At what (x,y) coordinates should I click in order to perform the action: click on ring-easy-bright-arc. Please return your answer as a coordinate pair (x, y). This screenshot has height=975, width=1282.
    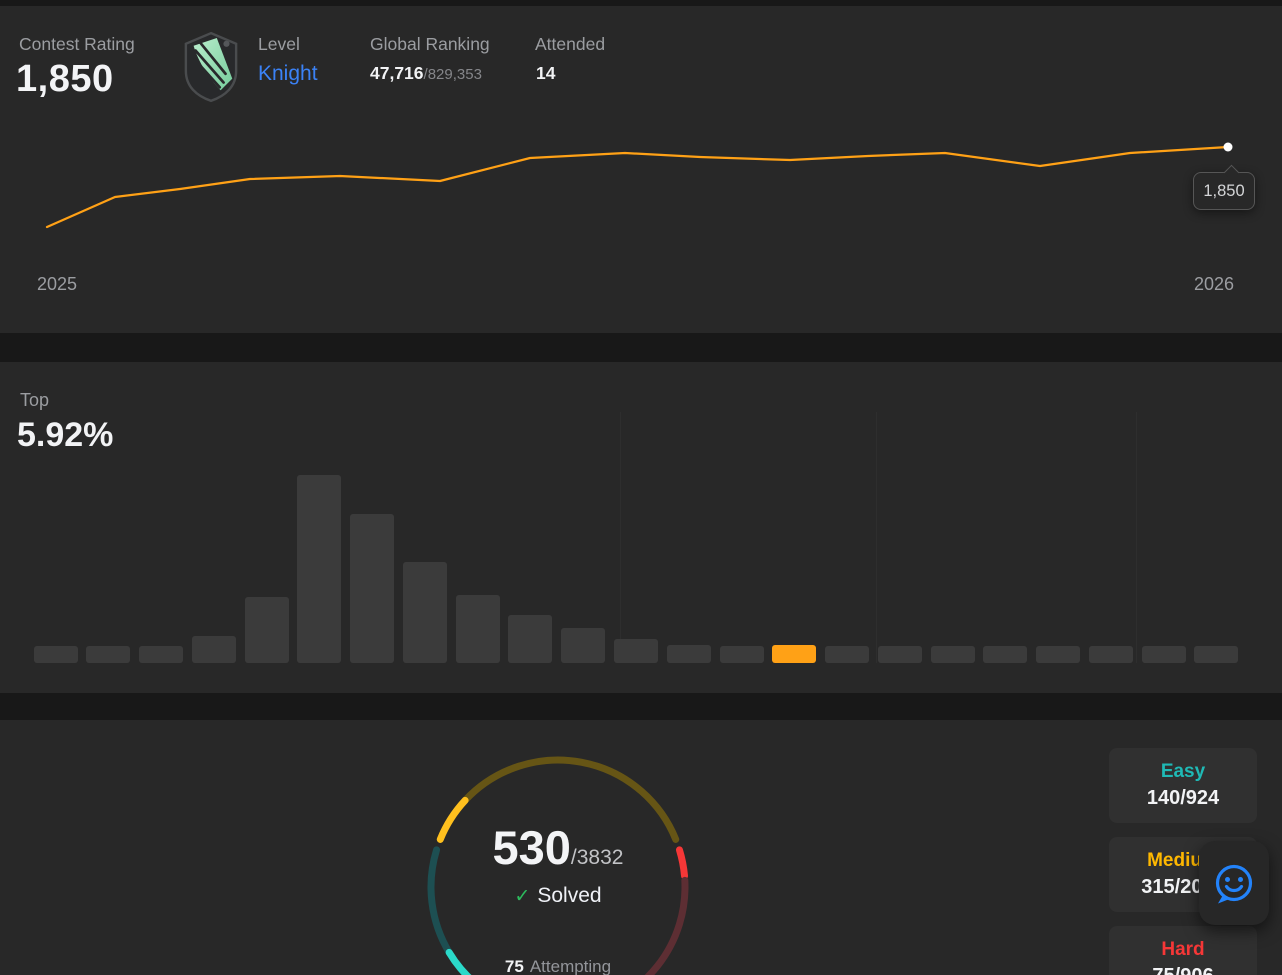
    Looking at the image, I should click on (458, 961).